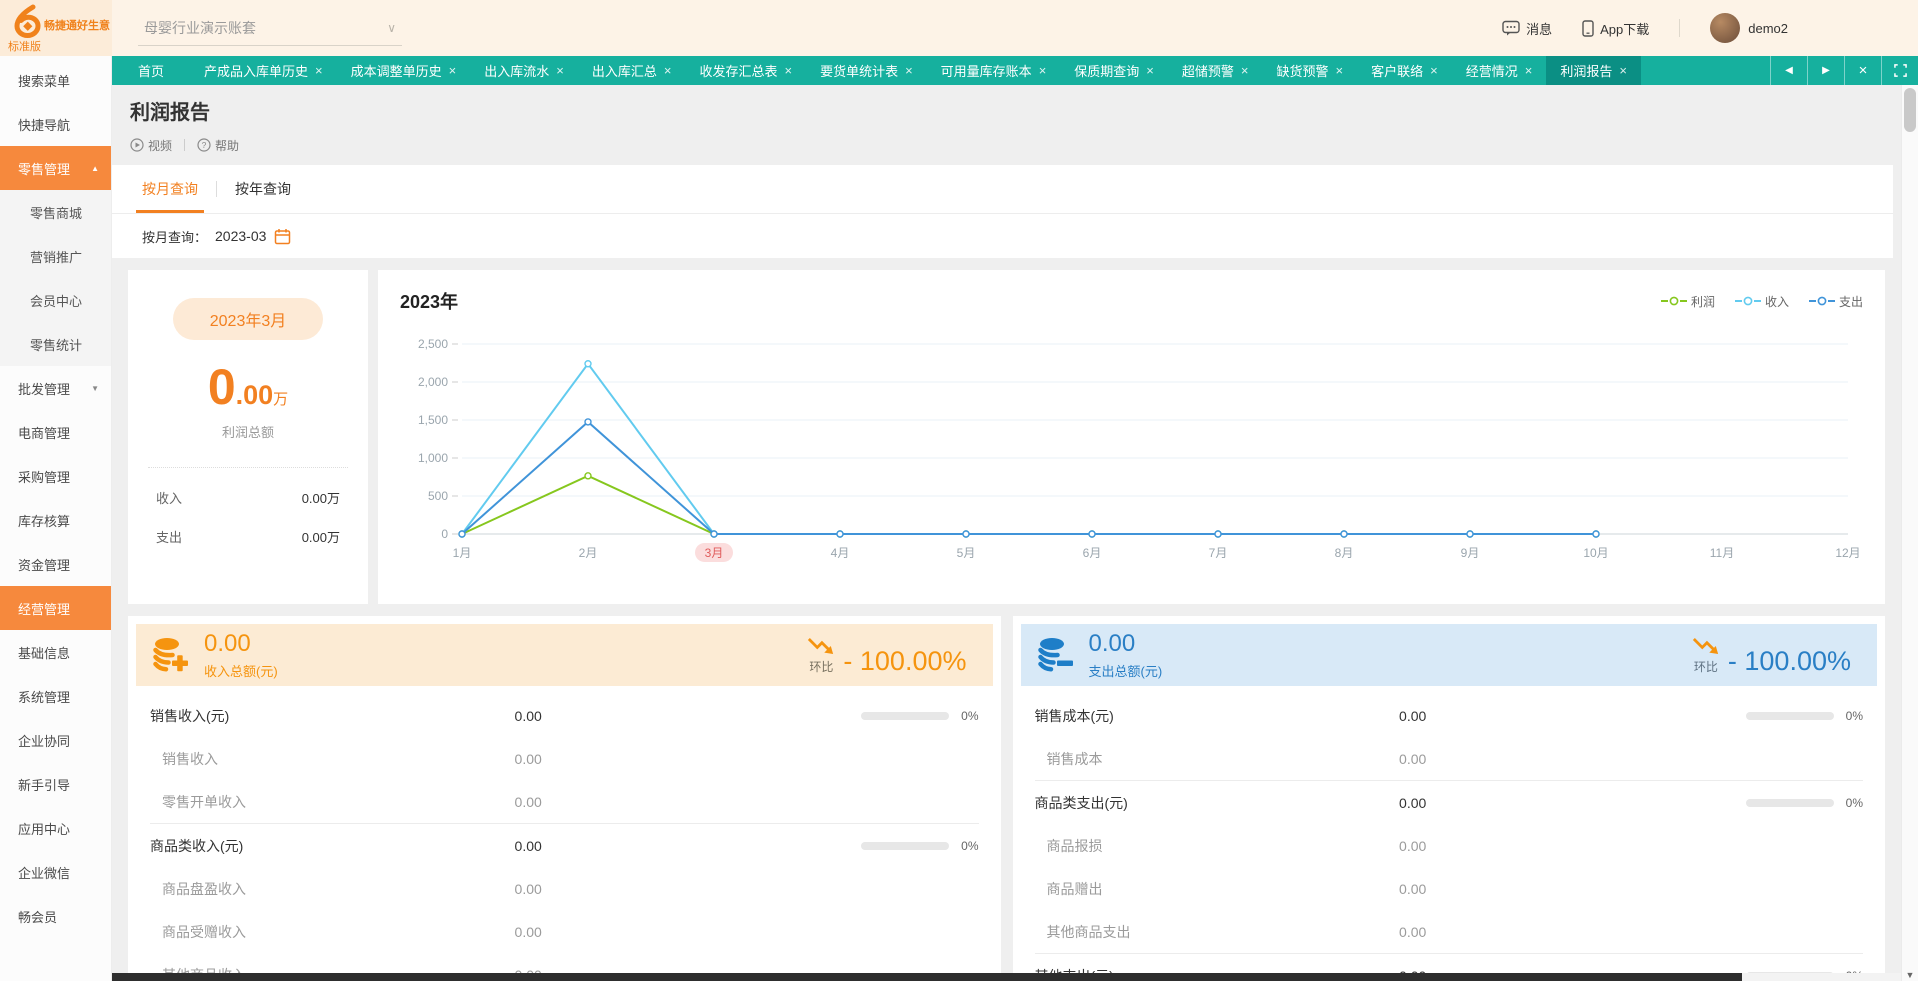  I want to click on vertical-scrollbar: ▼, so click(1909, 533).